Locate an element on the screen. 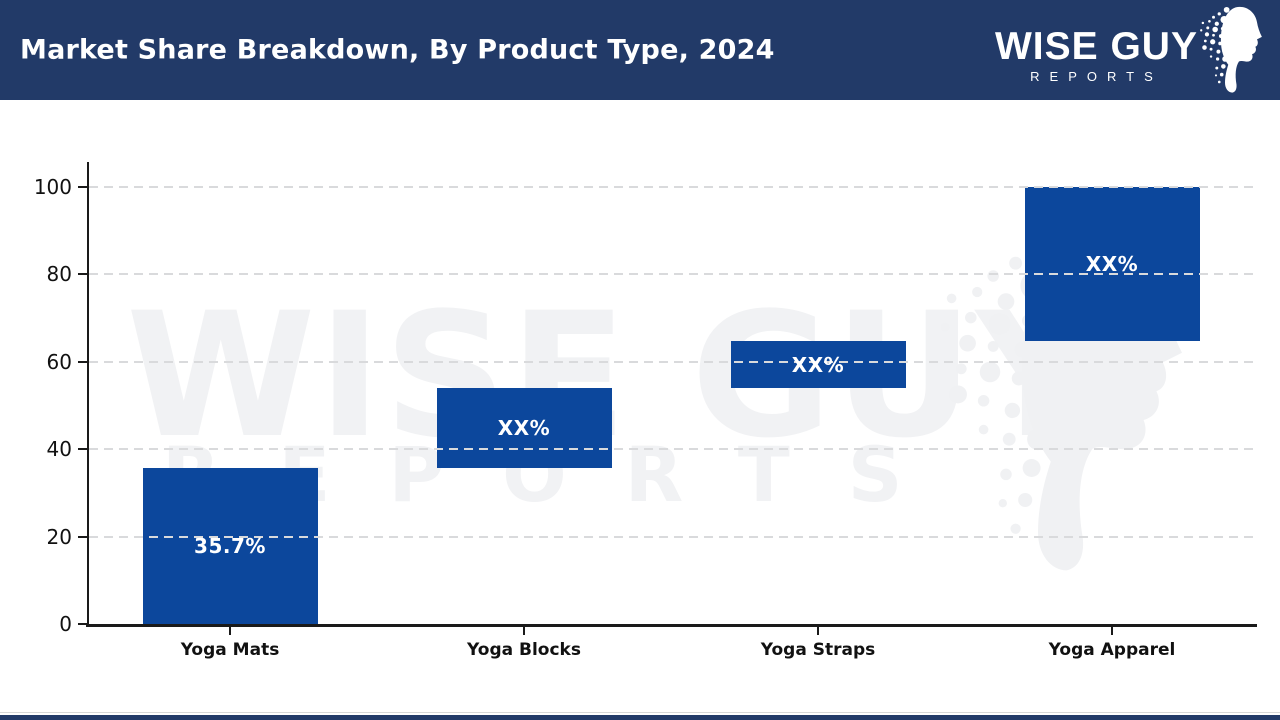 This screenshot has height=720, width=1280. bar-yoga-straps: XX% is located at coordinates (818, 364).